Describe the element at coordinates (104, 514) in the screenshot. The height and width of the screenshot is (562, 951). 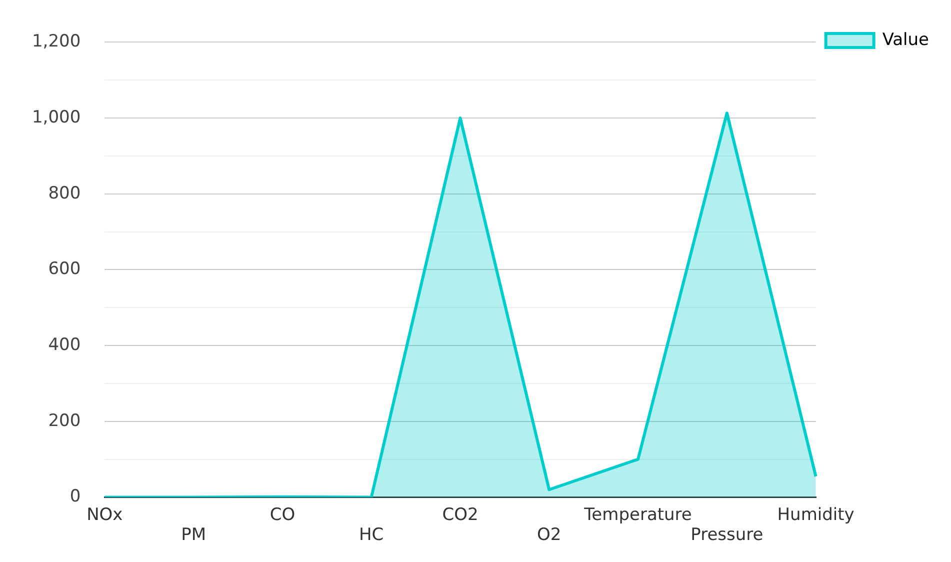
I see `x-tick-label: NOx` at that location.